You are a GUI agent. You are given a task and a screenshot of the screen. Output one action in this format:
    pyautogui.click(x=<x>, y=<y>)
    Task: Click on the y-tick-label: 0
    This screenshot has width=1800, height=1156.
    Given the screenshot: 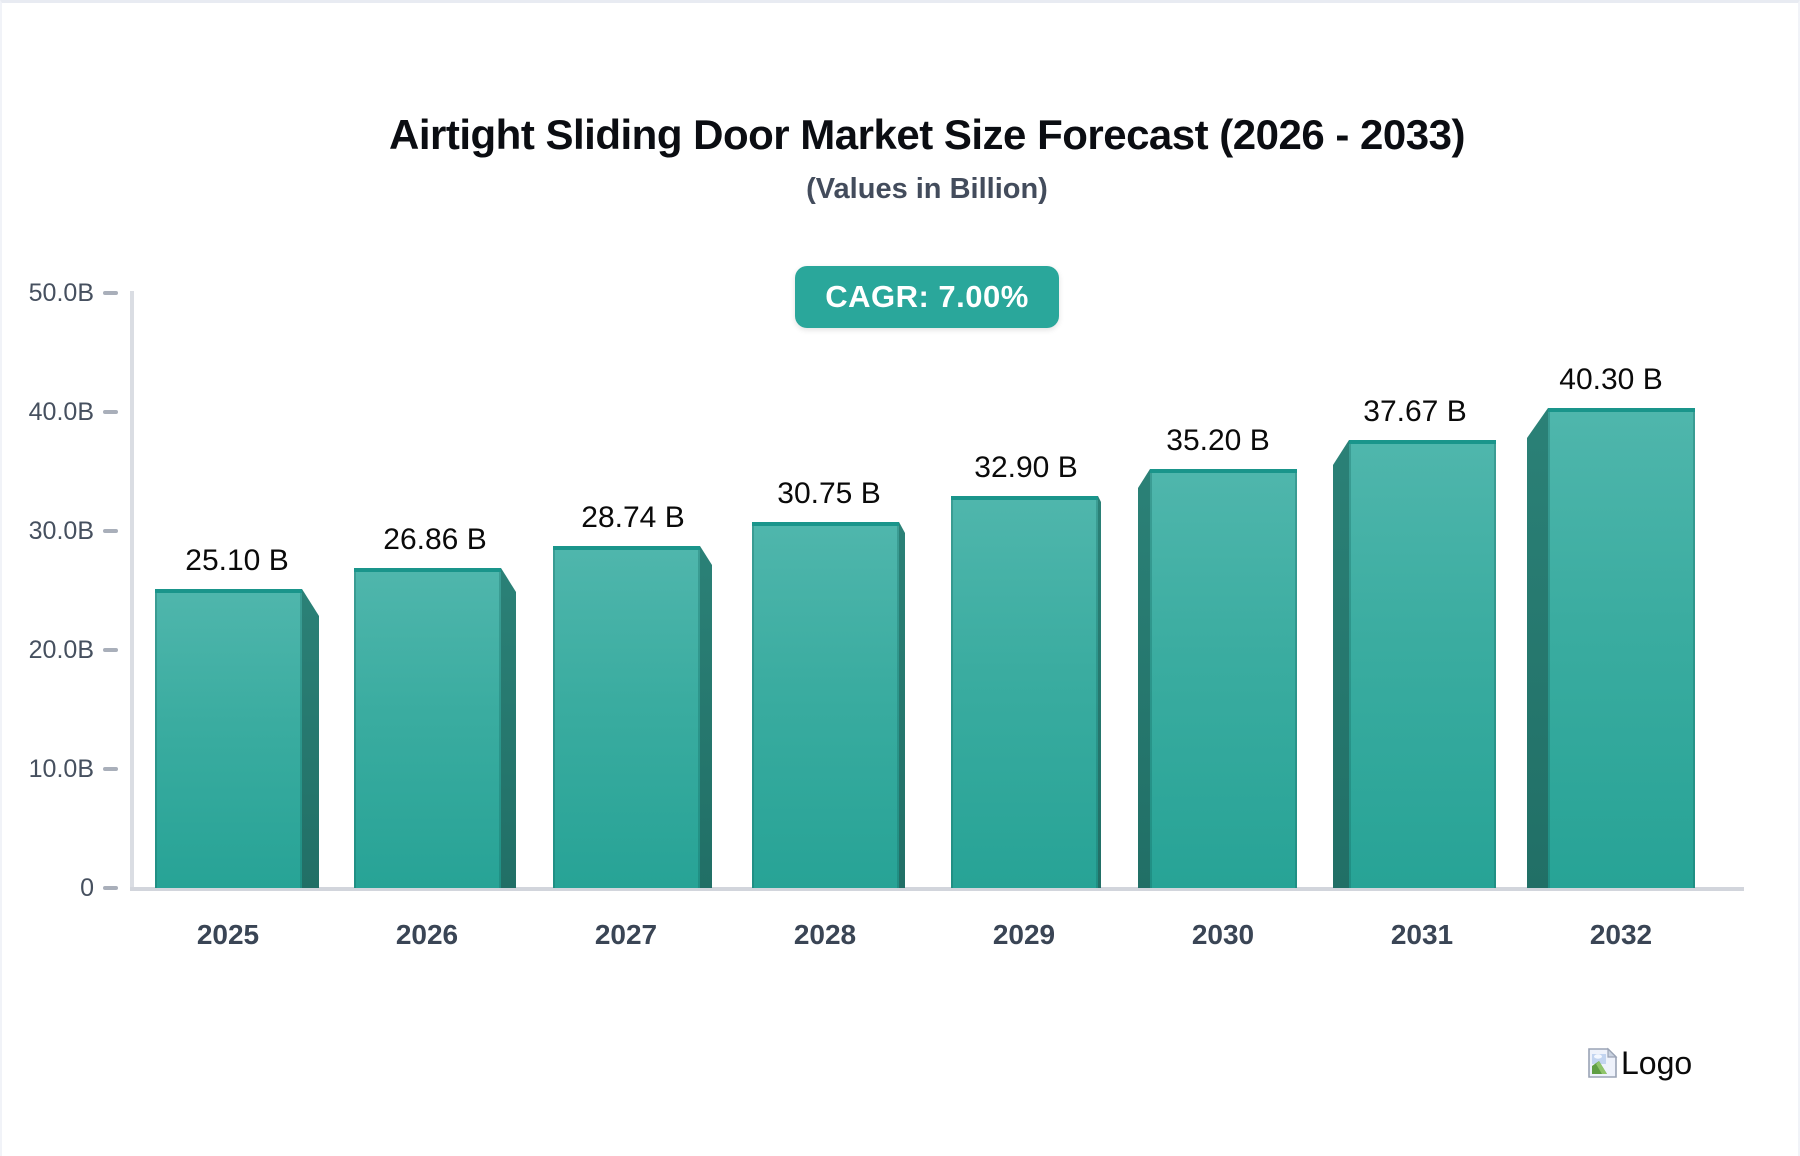 What is the action you would take?
    pyautogui.click(x=87, y=888)
    